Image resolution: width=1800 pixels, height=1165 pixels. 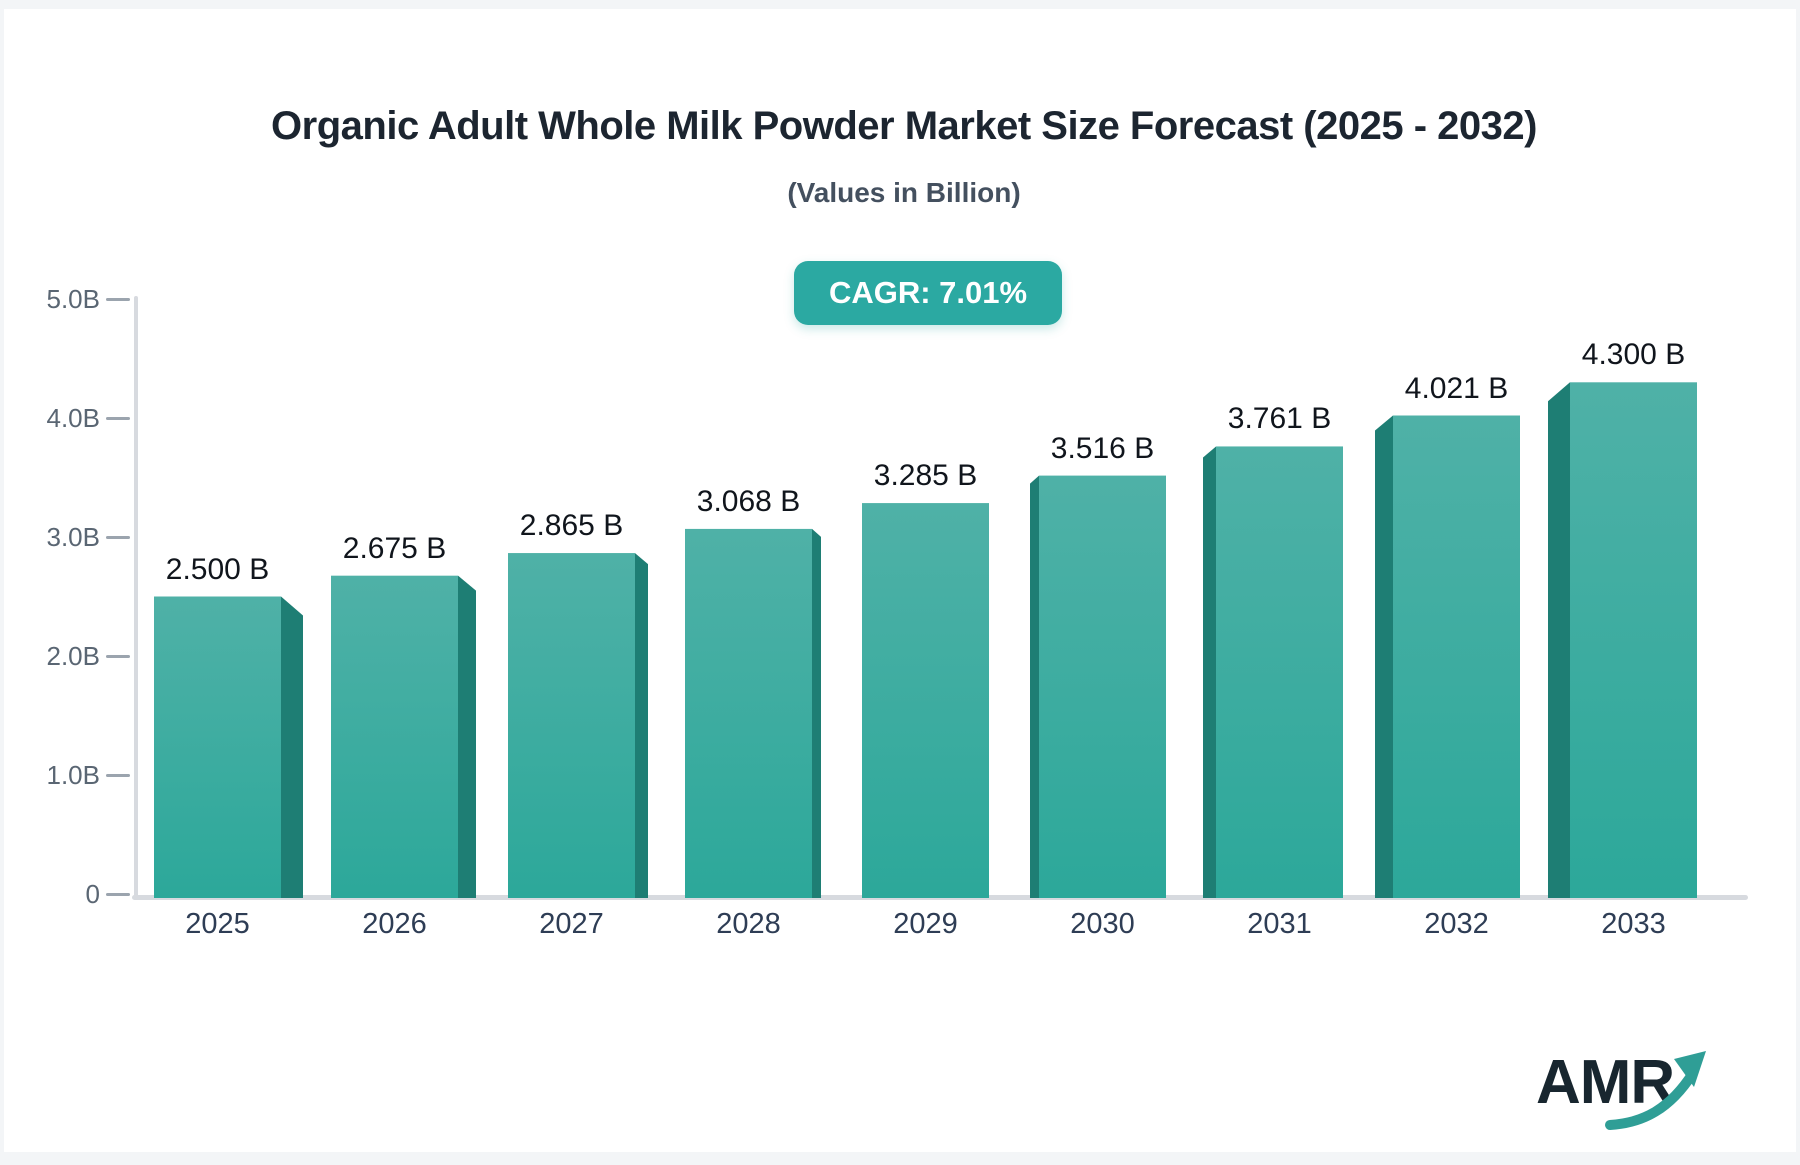 What do you see at coordinates (73, 656) in the screenshot?
I see `y-tick-label: 2.0B` at bounding box center [73, 656].